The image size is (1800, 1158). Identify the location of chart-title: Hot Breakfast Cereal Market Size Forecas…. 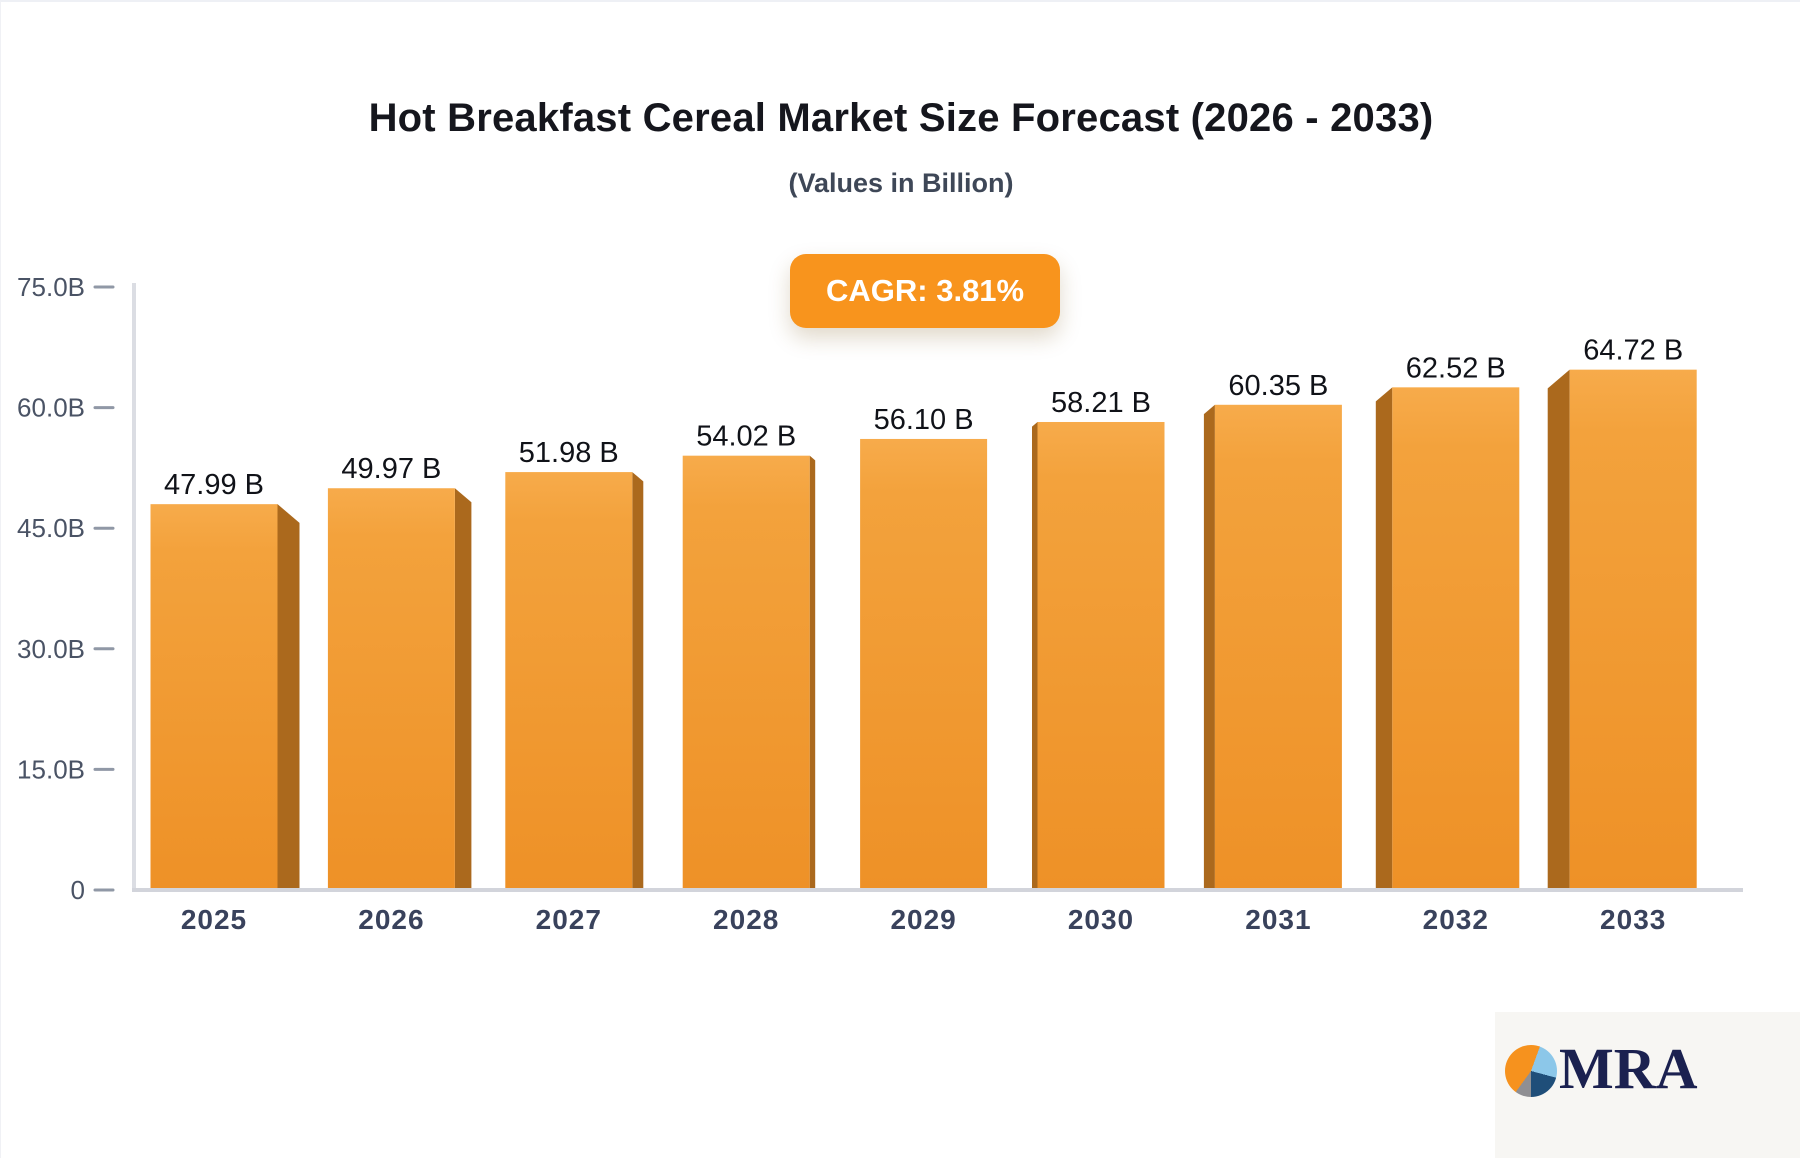
(901, 118).